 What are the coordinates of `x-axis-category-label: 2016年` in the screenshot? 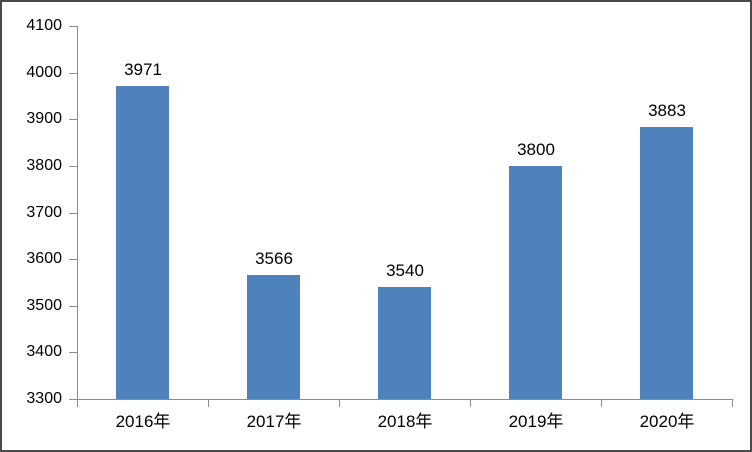 It's located at (143, 421).